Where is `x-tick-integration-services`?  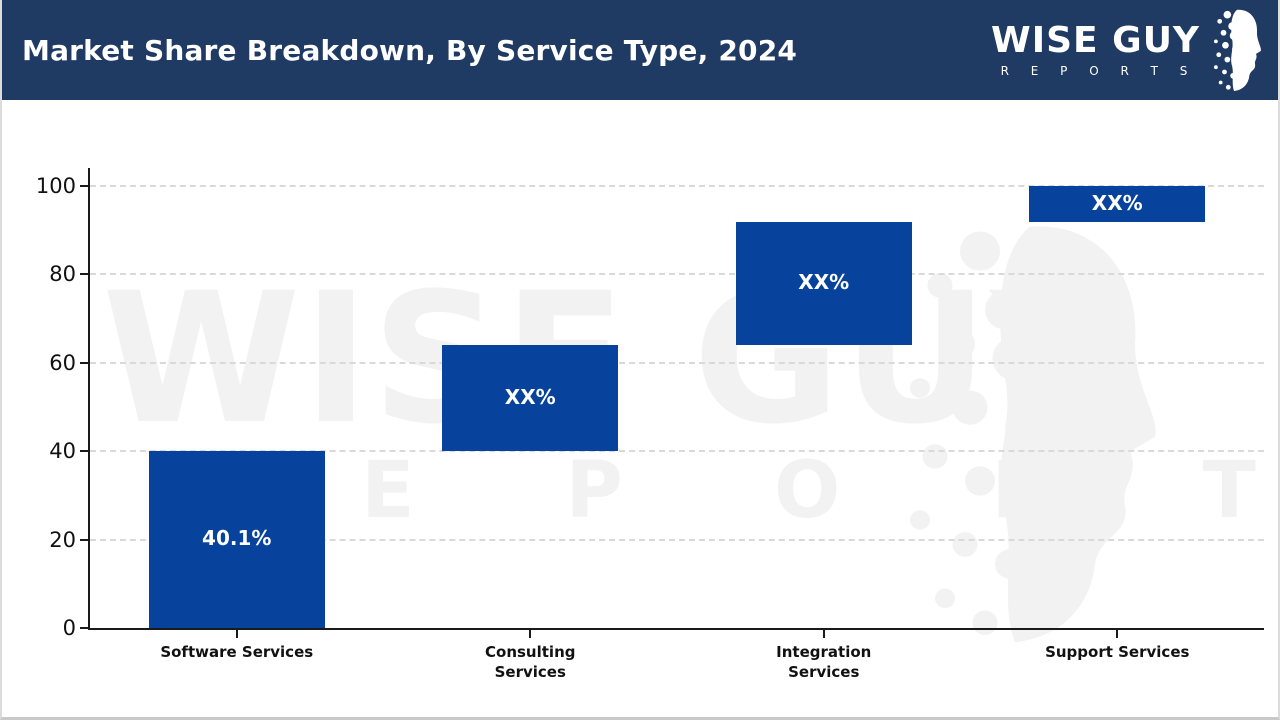 x-tick-integration-services is located at coordinates (823, 634).